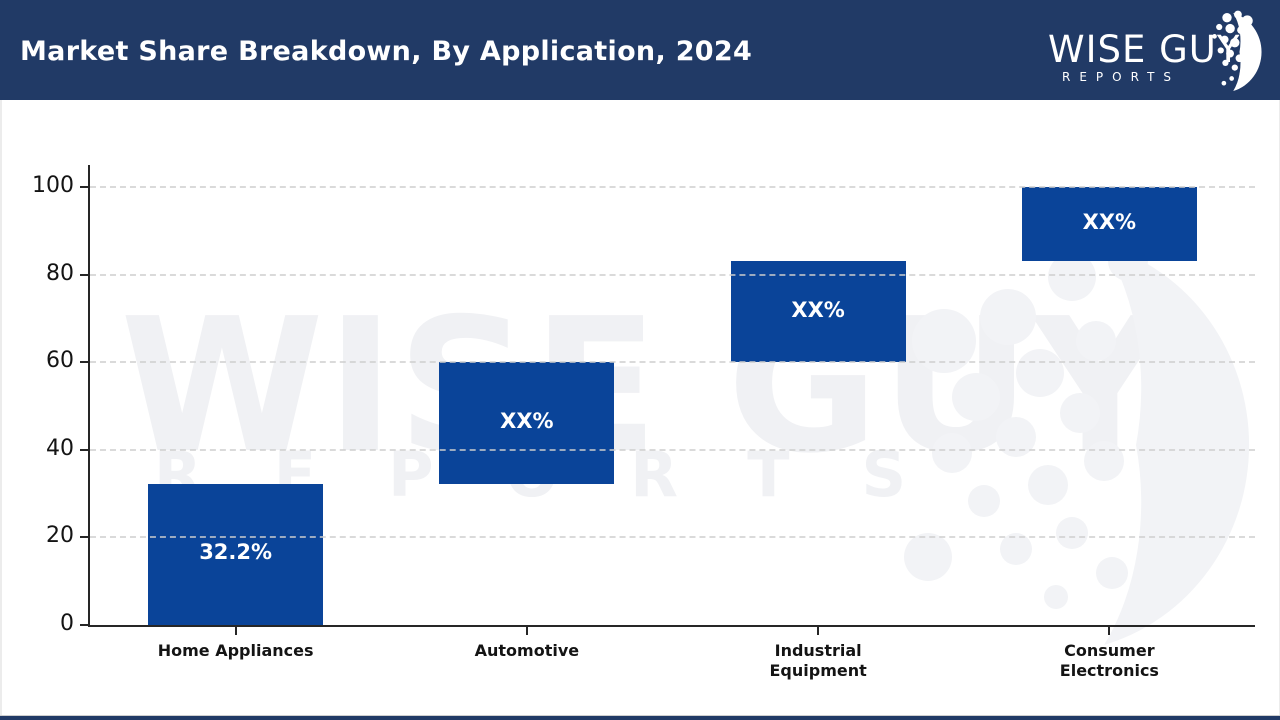  I want to click on y-tick-label: 80, so click(60, 273).